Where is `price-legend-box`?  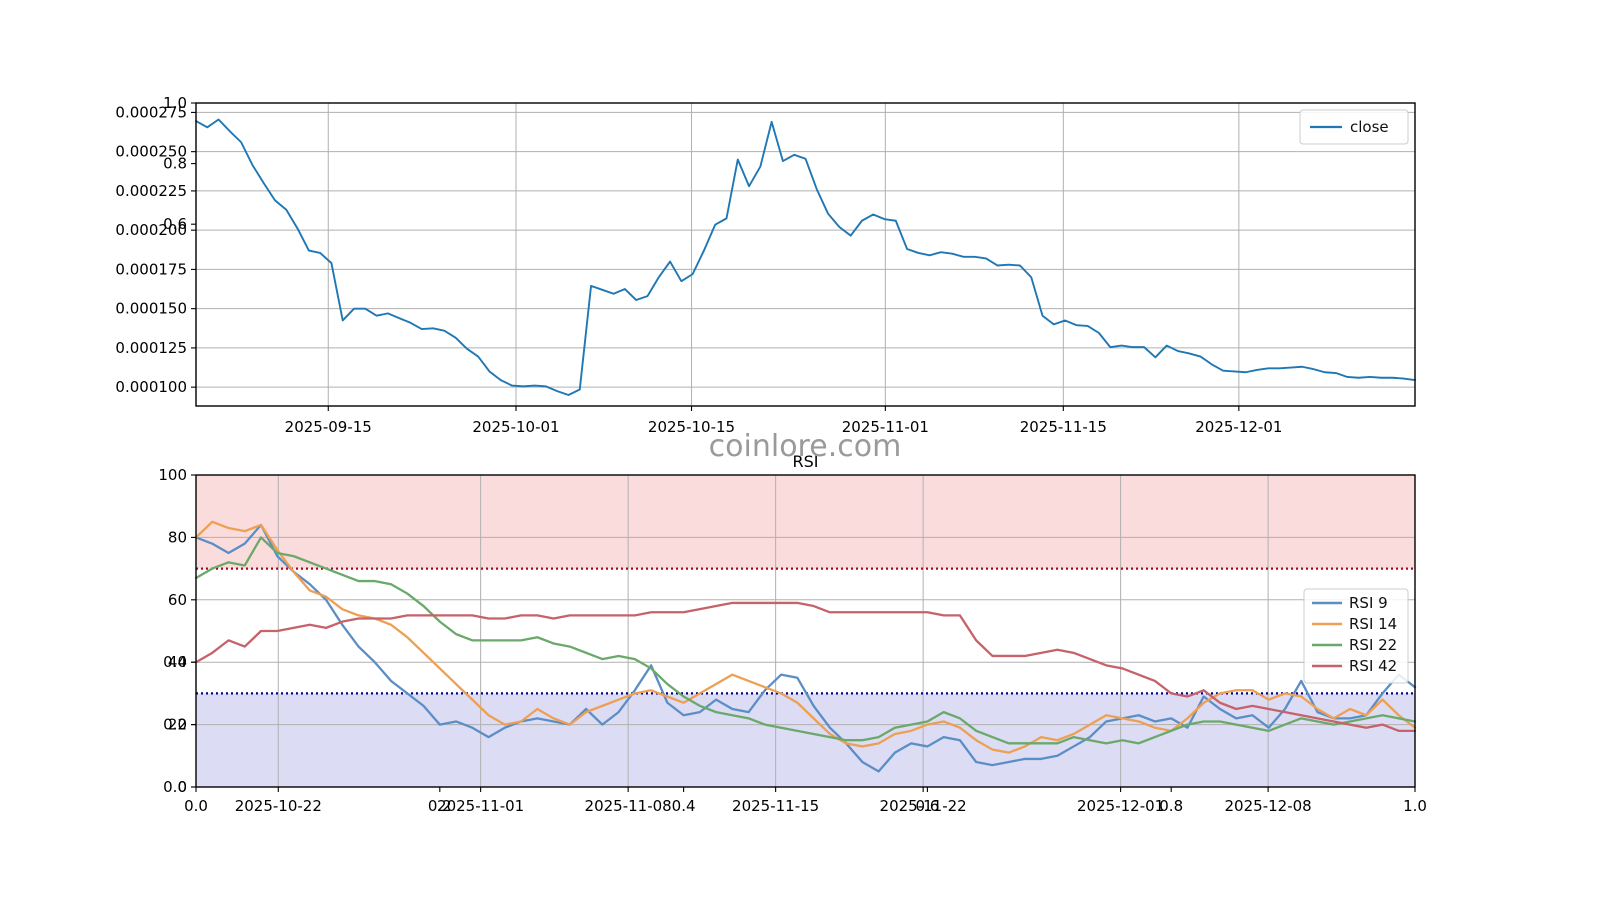 price-legend-box is located at coordinates (1354, 127).